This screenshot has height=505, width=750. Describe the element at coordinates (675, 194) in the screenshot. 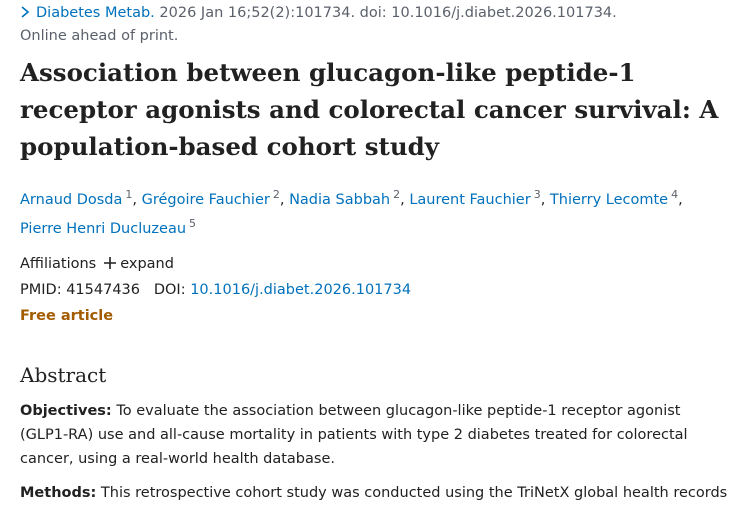

I see `author-affiliation: 4` at that location.